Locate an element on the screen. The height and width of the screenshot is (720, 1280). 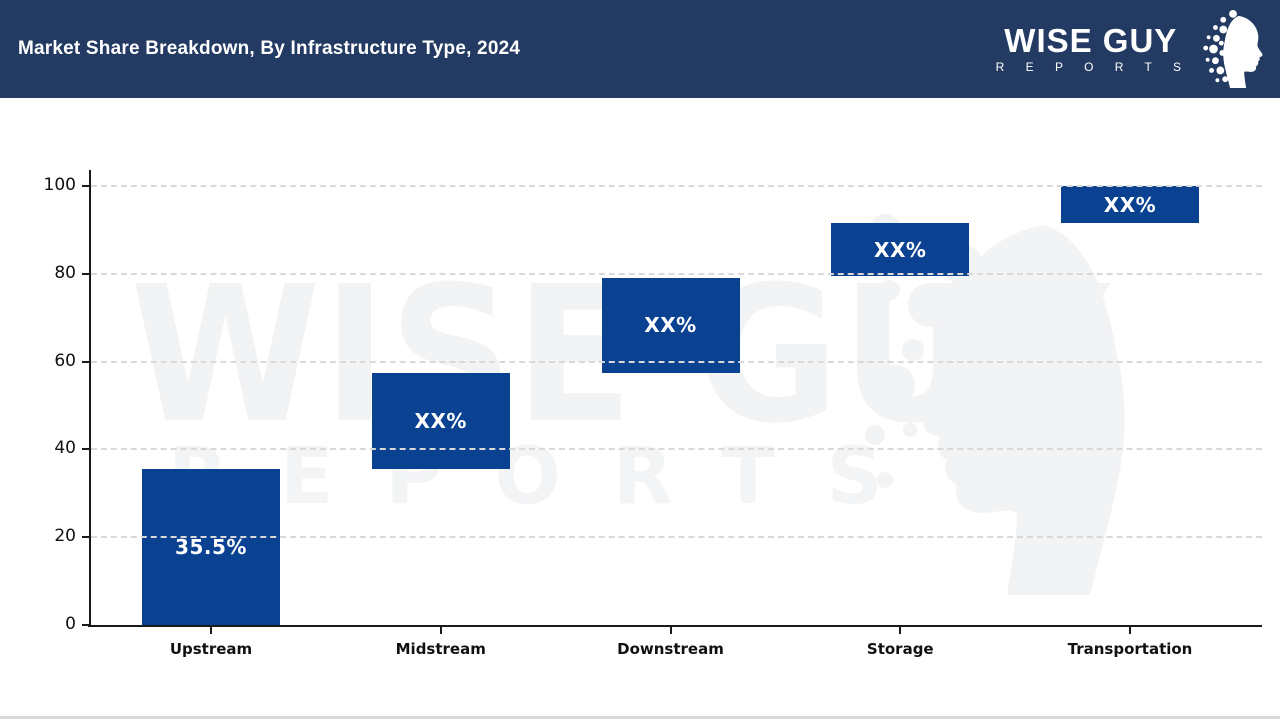
bar-storage: XX% is located at coordinates (900, 249).